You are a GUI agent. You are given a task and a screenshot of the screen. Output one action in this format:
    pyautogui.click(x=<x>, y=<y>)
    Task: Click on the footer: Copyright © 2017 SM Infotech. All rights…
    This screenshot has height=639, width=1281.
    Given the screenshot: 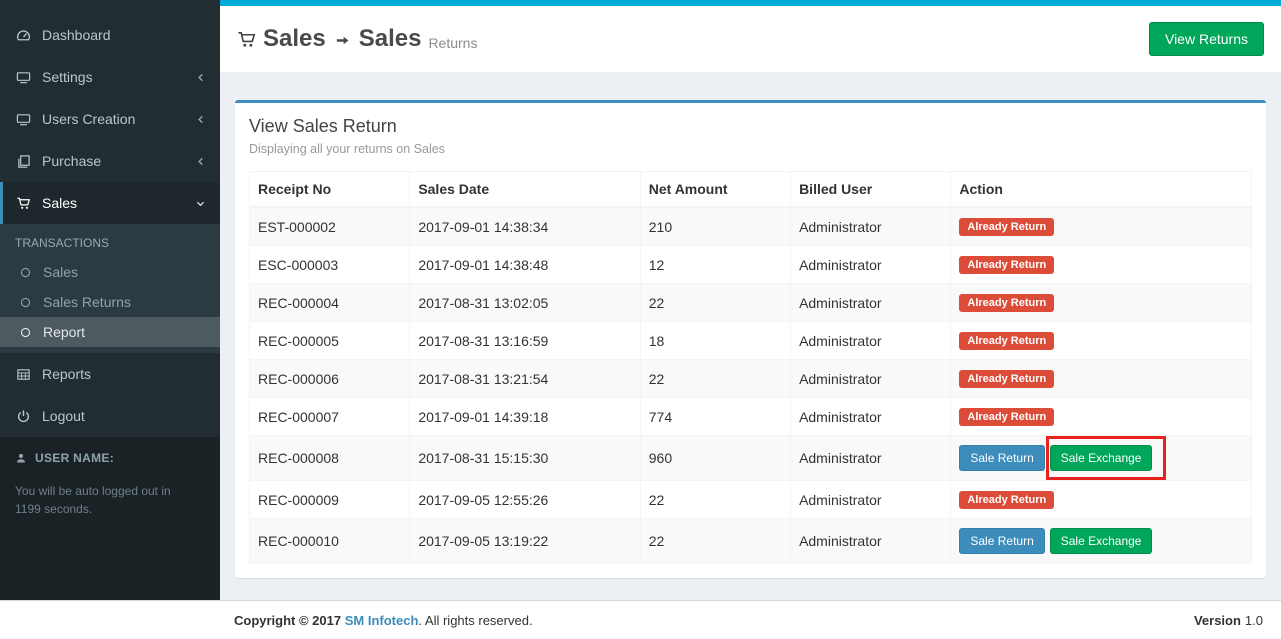 What is the action you would take?
    pyautogui.click(x=640, y=619)
    